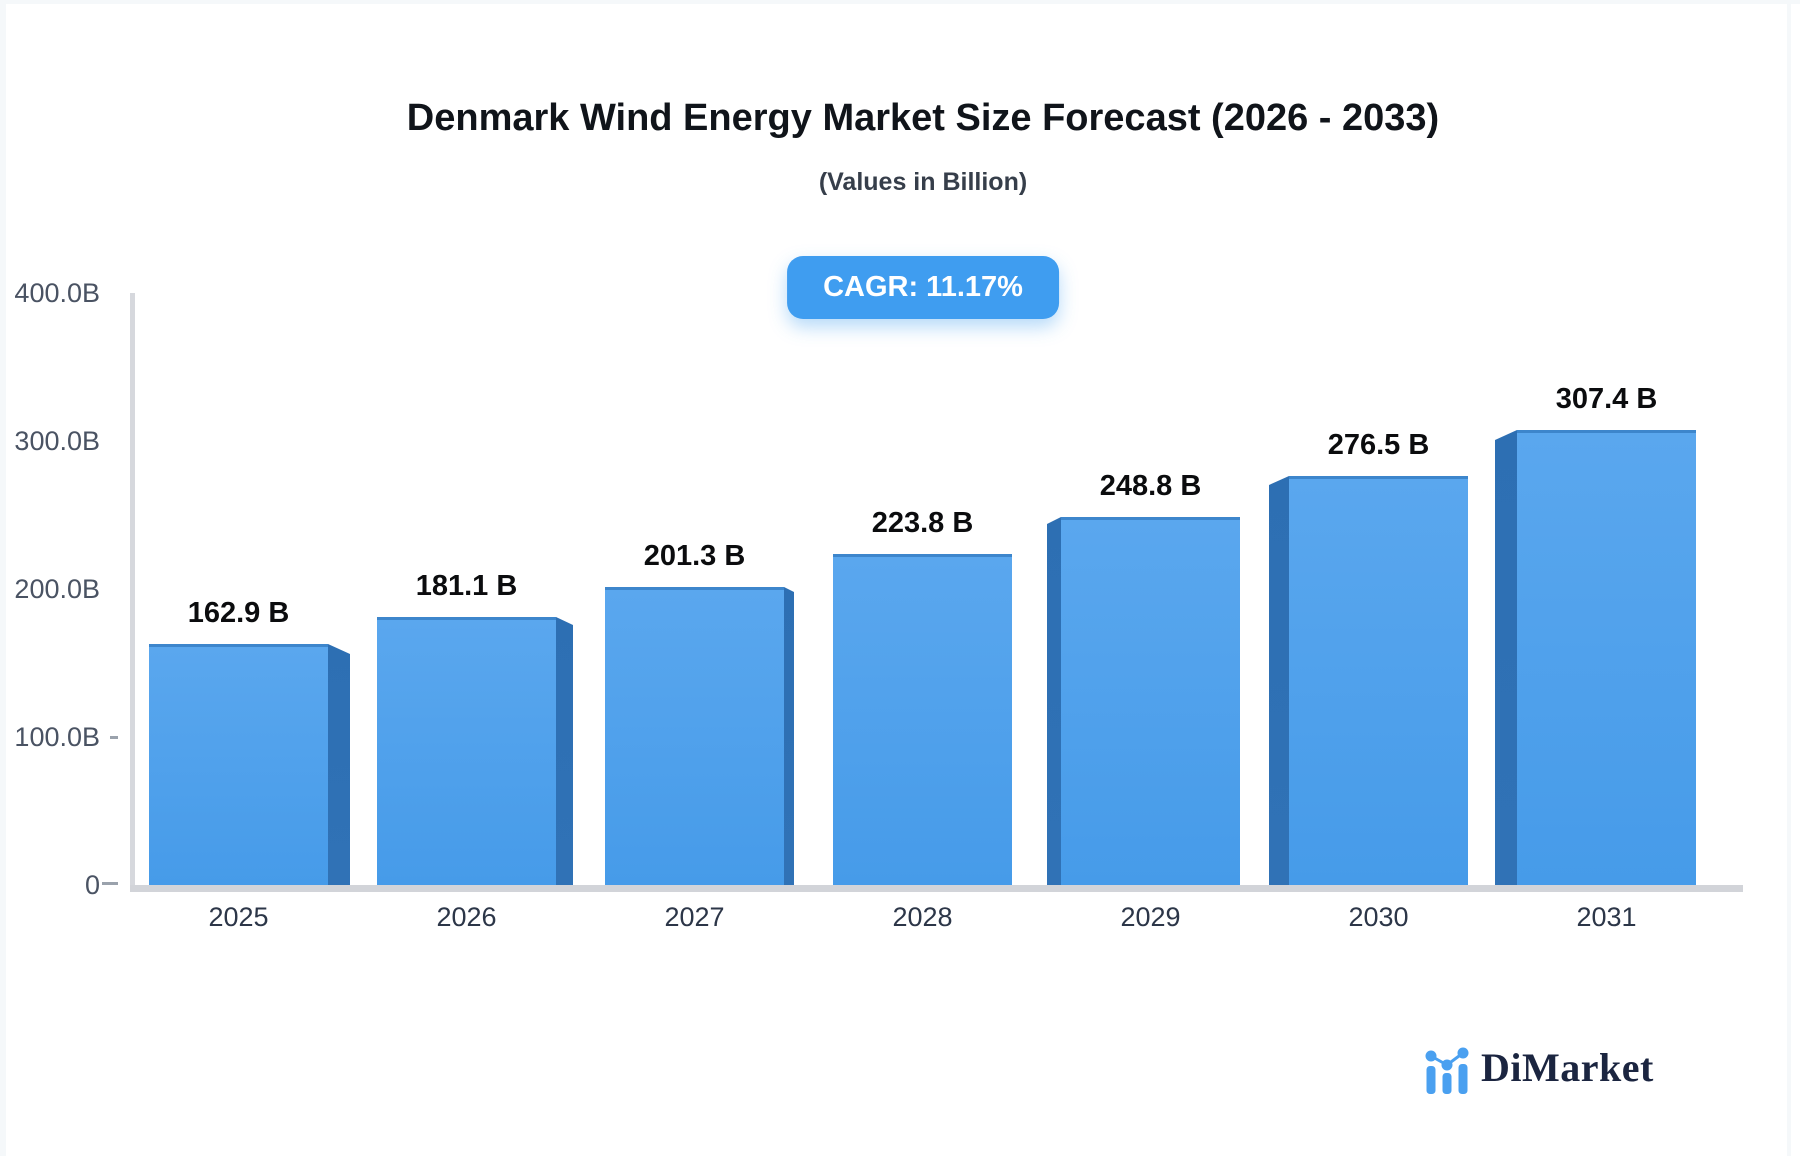 The image size is (1800, 1156). I want to click on mini-bar-chart-icon, so click(1447, 1070).